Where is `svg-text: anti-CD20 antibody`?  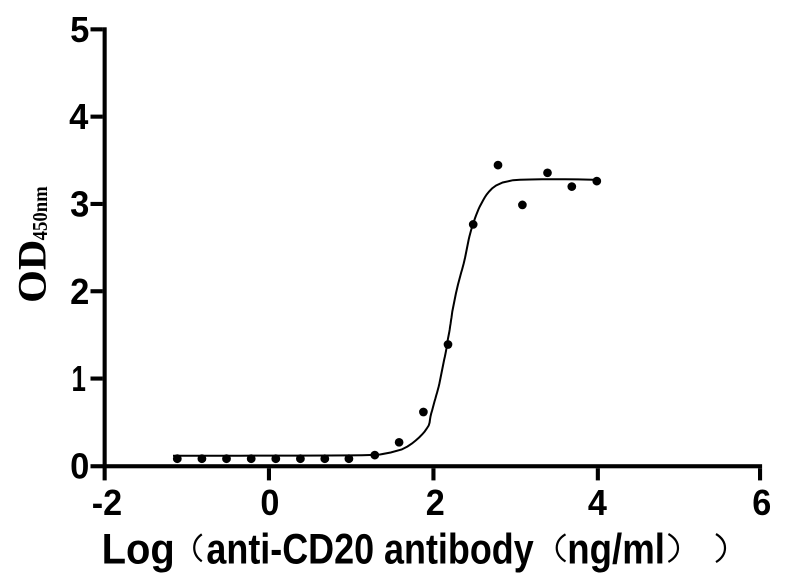
svg-text: anti-CD20 antibody is located at coordinates (369, 549).